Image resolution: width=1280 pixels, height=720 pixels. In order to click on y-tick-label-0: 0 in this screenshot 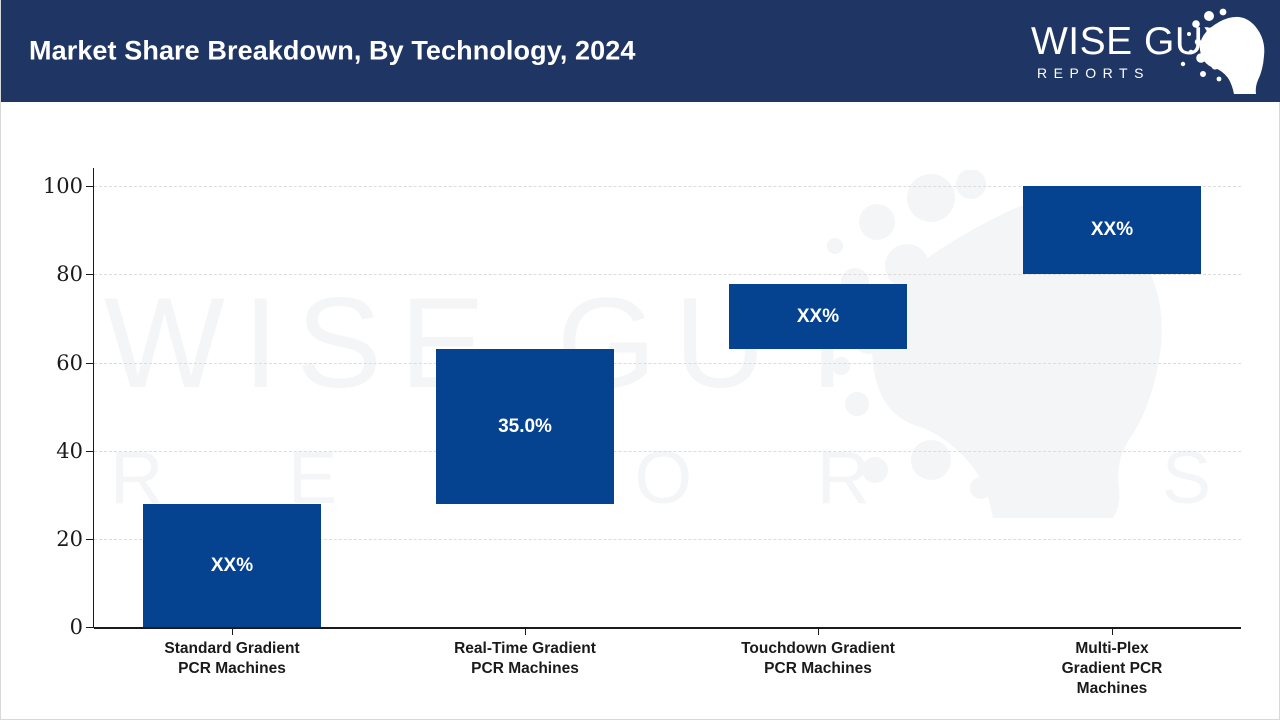, I will do `click(76, 627)`.